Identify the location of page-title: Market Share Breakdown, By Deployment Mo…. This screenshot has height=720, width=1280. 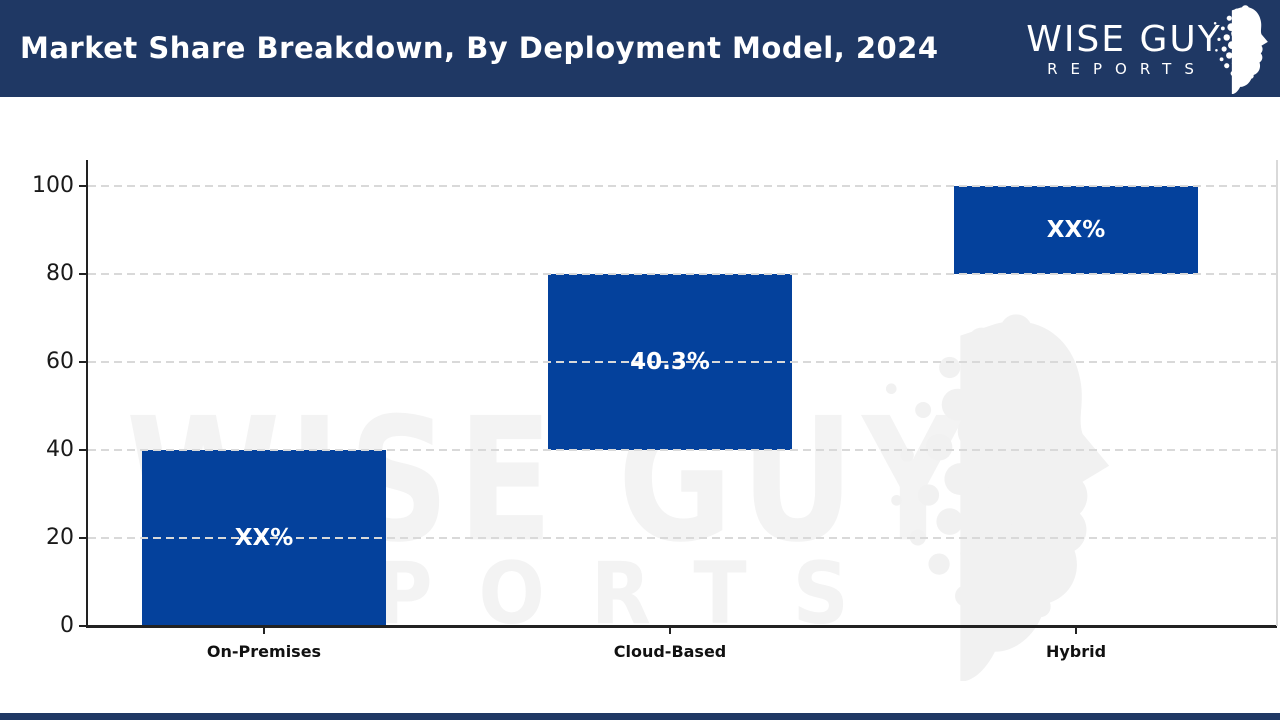
(479, 48).